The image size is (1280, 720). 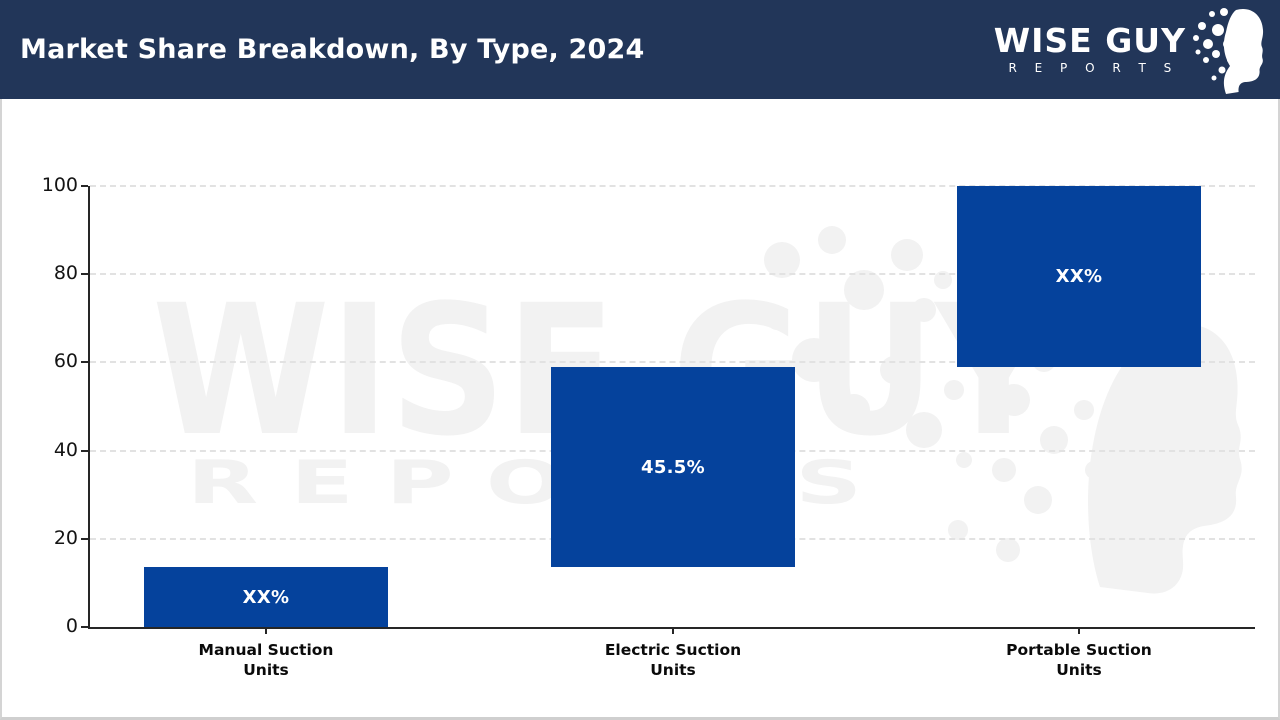 I want to click on category-label-line: Electric Suction, so click(x=673, y=650).